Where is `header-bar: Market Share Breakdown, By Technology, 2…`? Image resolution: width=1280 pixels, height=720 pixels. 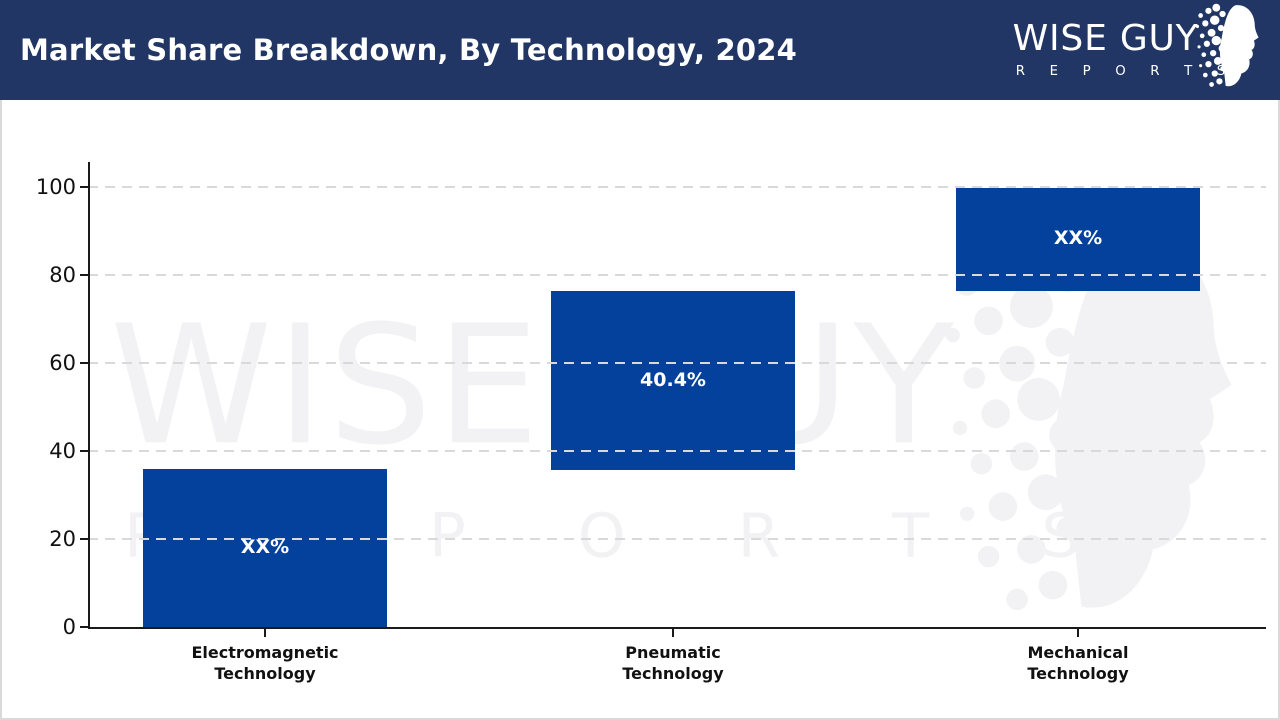 header-bar: Market Share Breakdown, By Technology, 2… is located at coordinates (640, 50).